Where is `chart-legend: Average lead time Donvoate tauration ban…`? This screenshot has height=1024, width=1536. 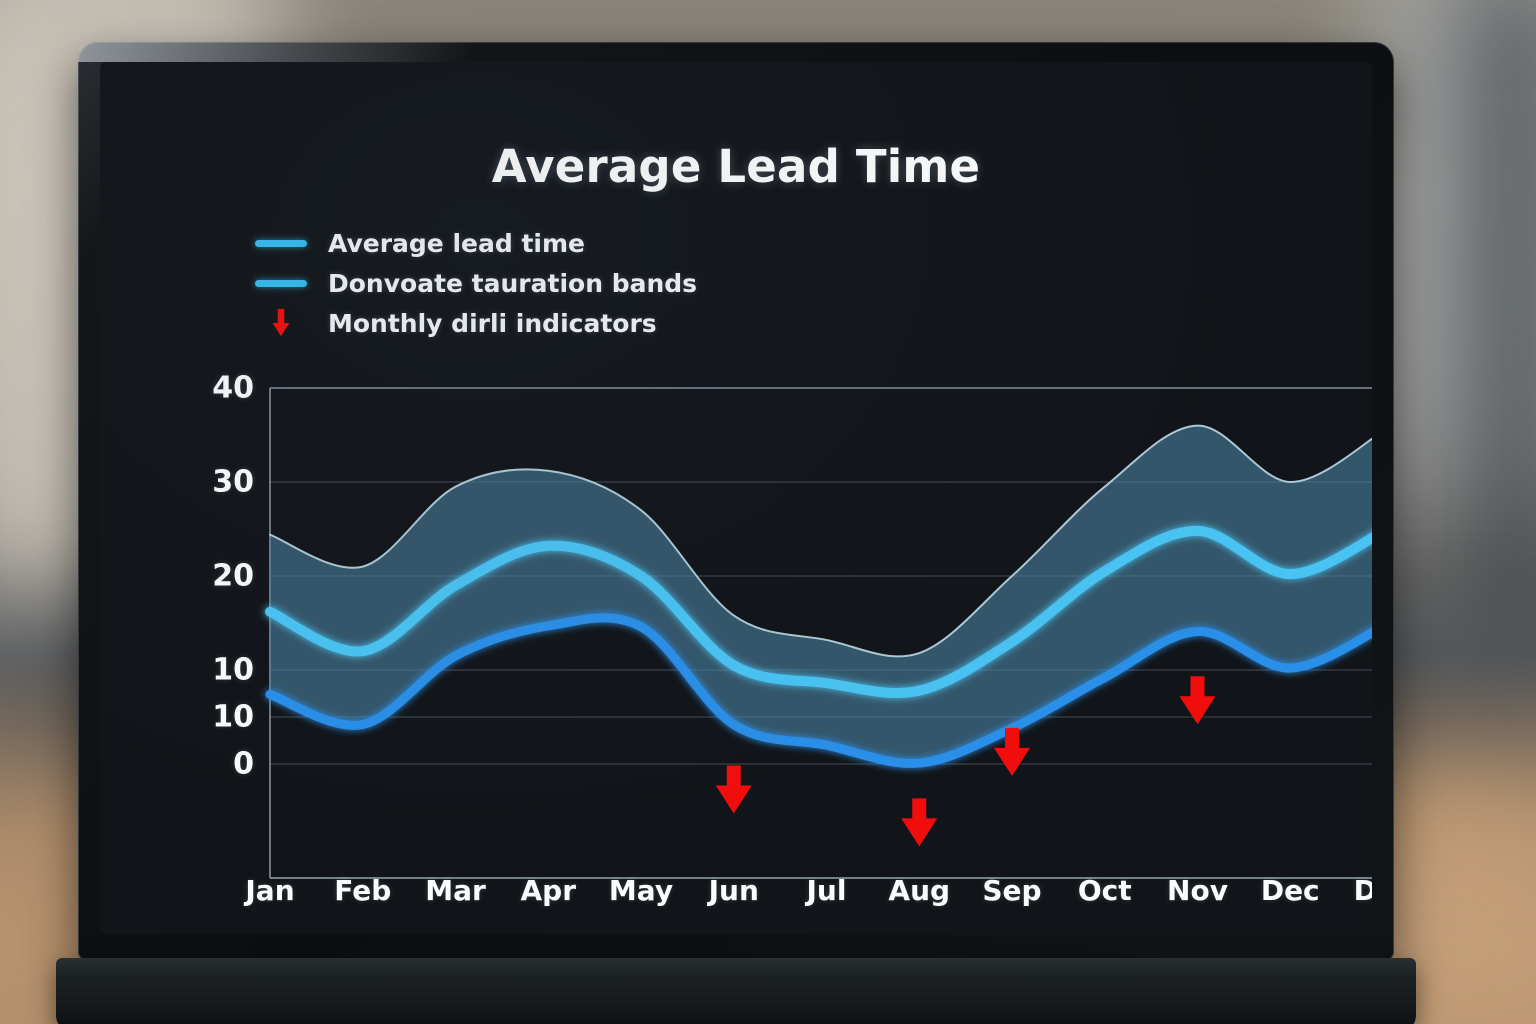
chart-legend: Average lead time Donvoate tauration ban… is located at coordinates (475, 283).